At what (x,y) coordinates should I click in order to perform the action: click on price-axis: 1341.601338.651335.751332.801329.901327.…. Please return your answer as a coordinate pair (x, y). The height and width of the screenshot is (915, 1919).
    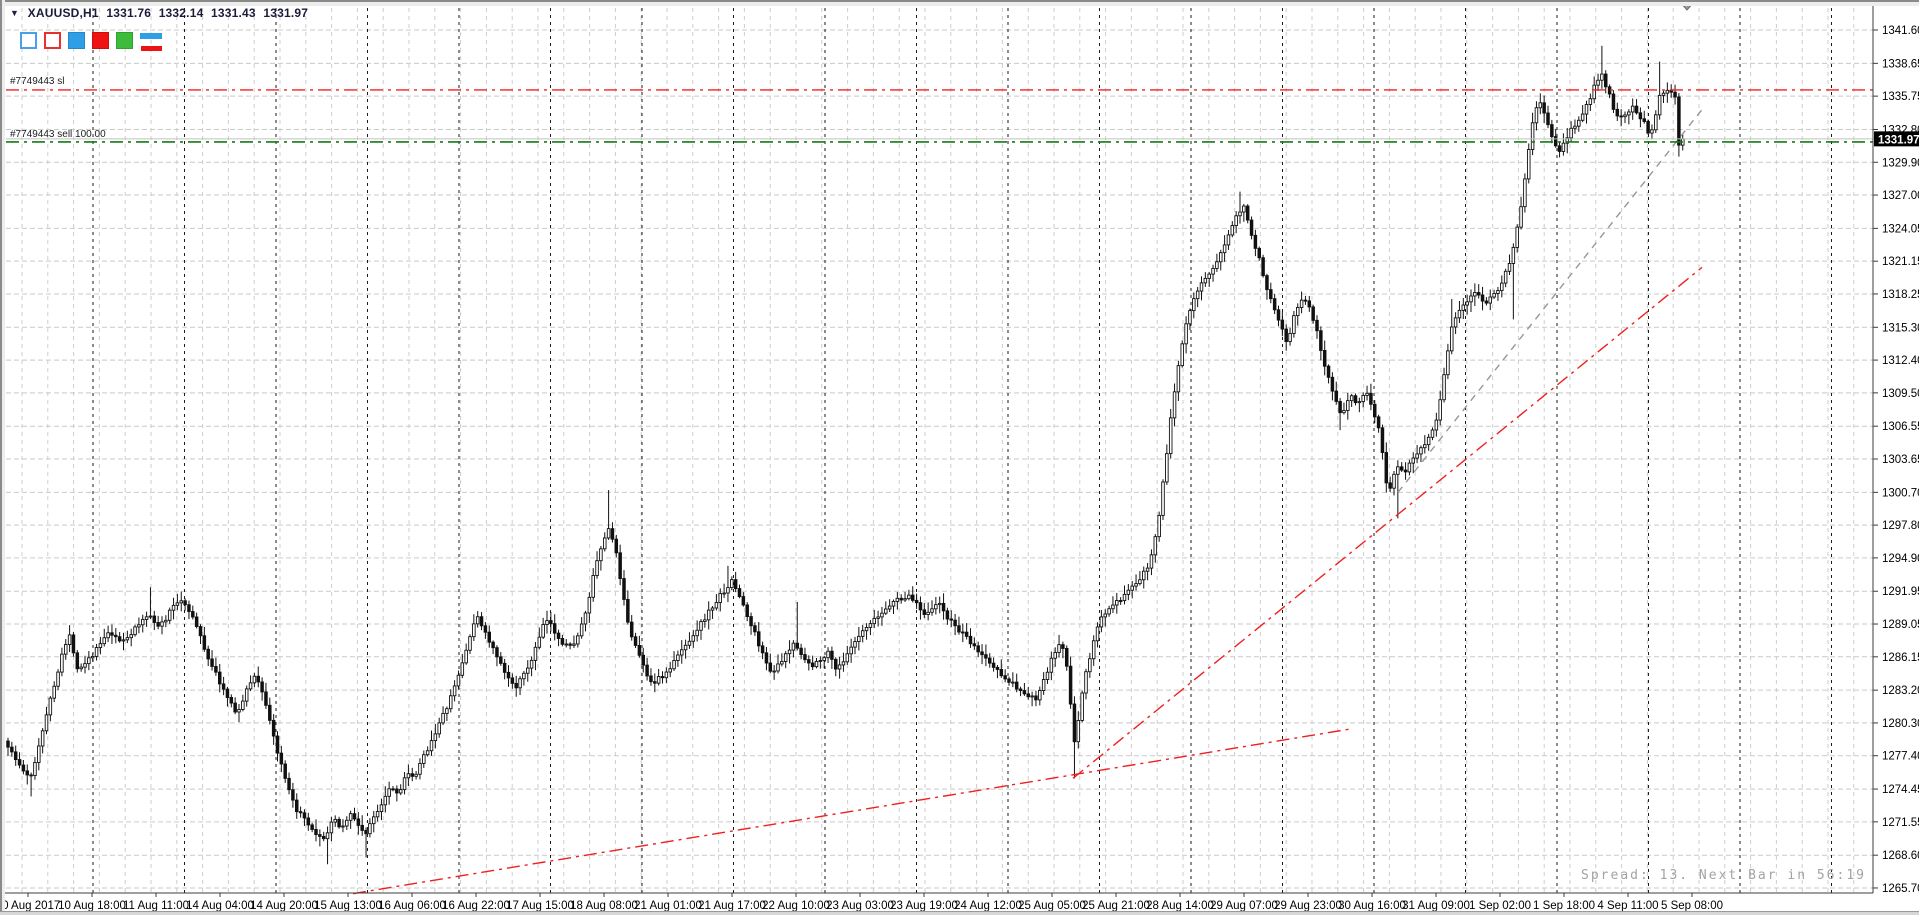
    Looking at the image, I should click on (1895, 457).